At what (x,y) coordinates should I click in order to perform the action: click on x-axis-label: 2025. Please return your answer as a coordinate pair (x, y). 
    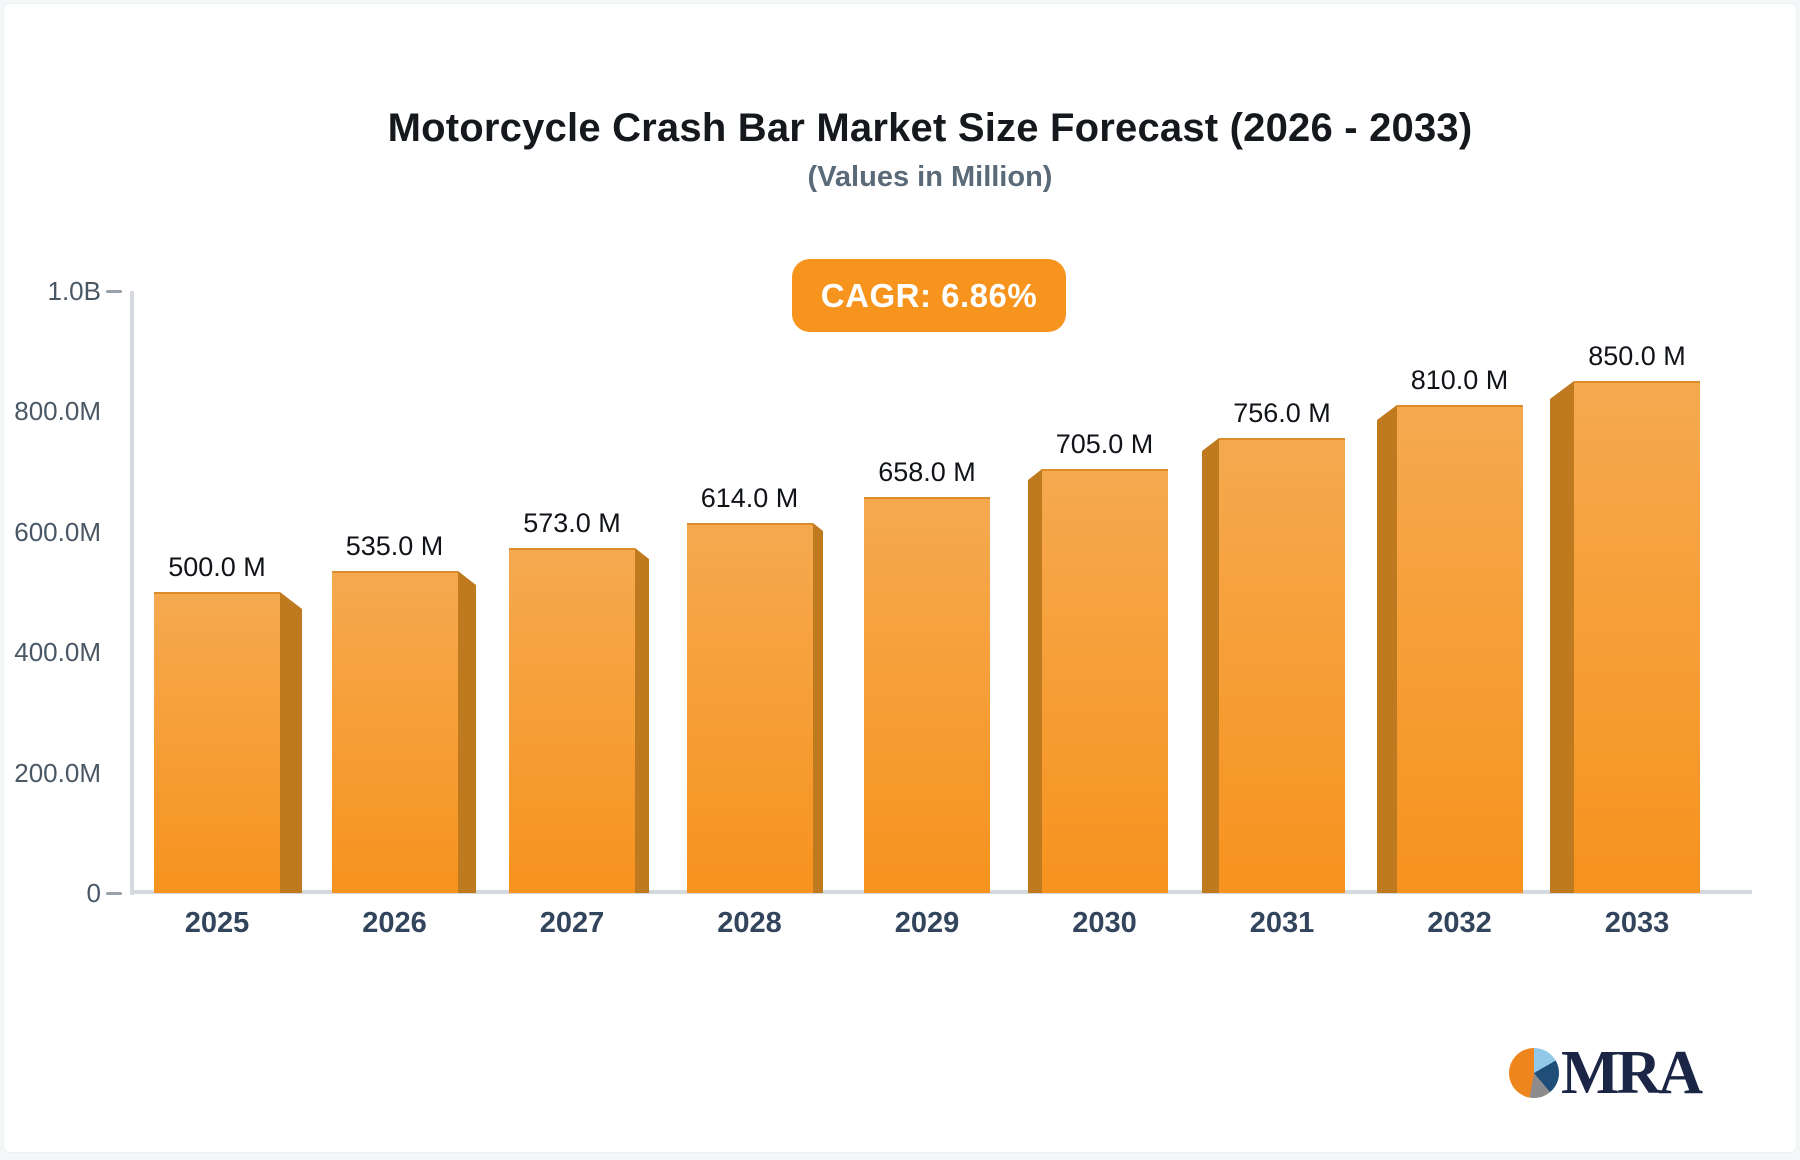
    Looking at the image, I should click on (217, 923).